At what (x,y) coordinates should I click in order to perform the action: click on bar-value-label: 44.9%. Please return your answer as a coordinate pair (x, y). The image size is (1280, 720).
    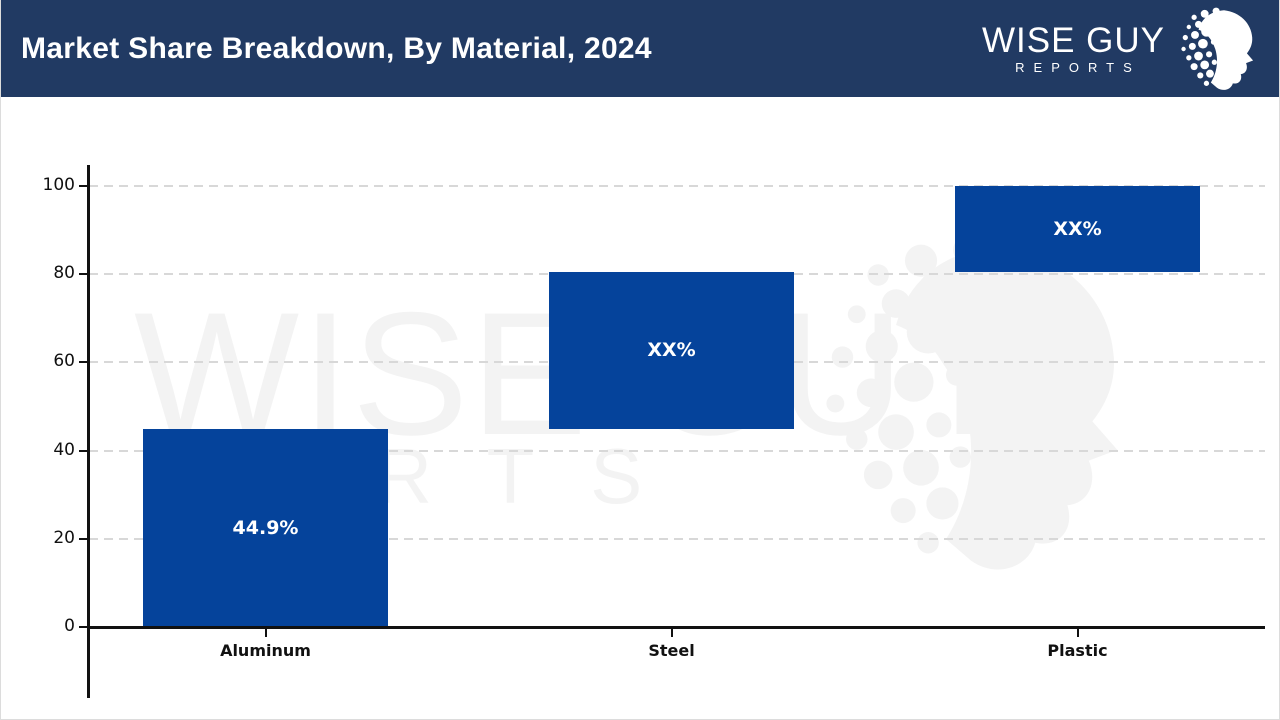
    Looking at the image, I should click on (265, 527).